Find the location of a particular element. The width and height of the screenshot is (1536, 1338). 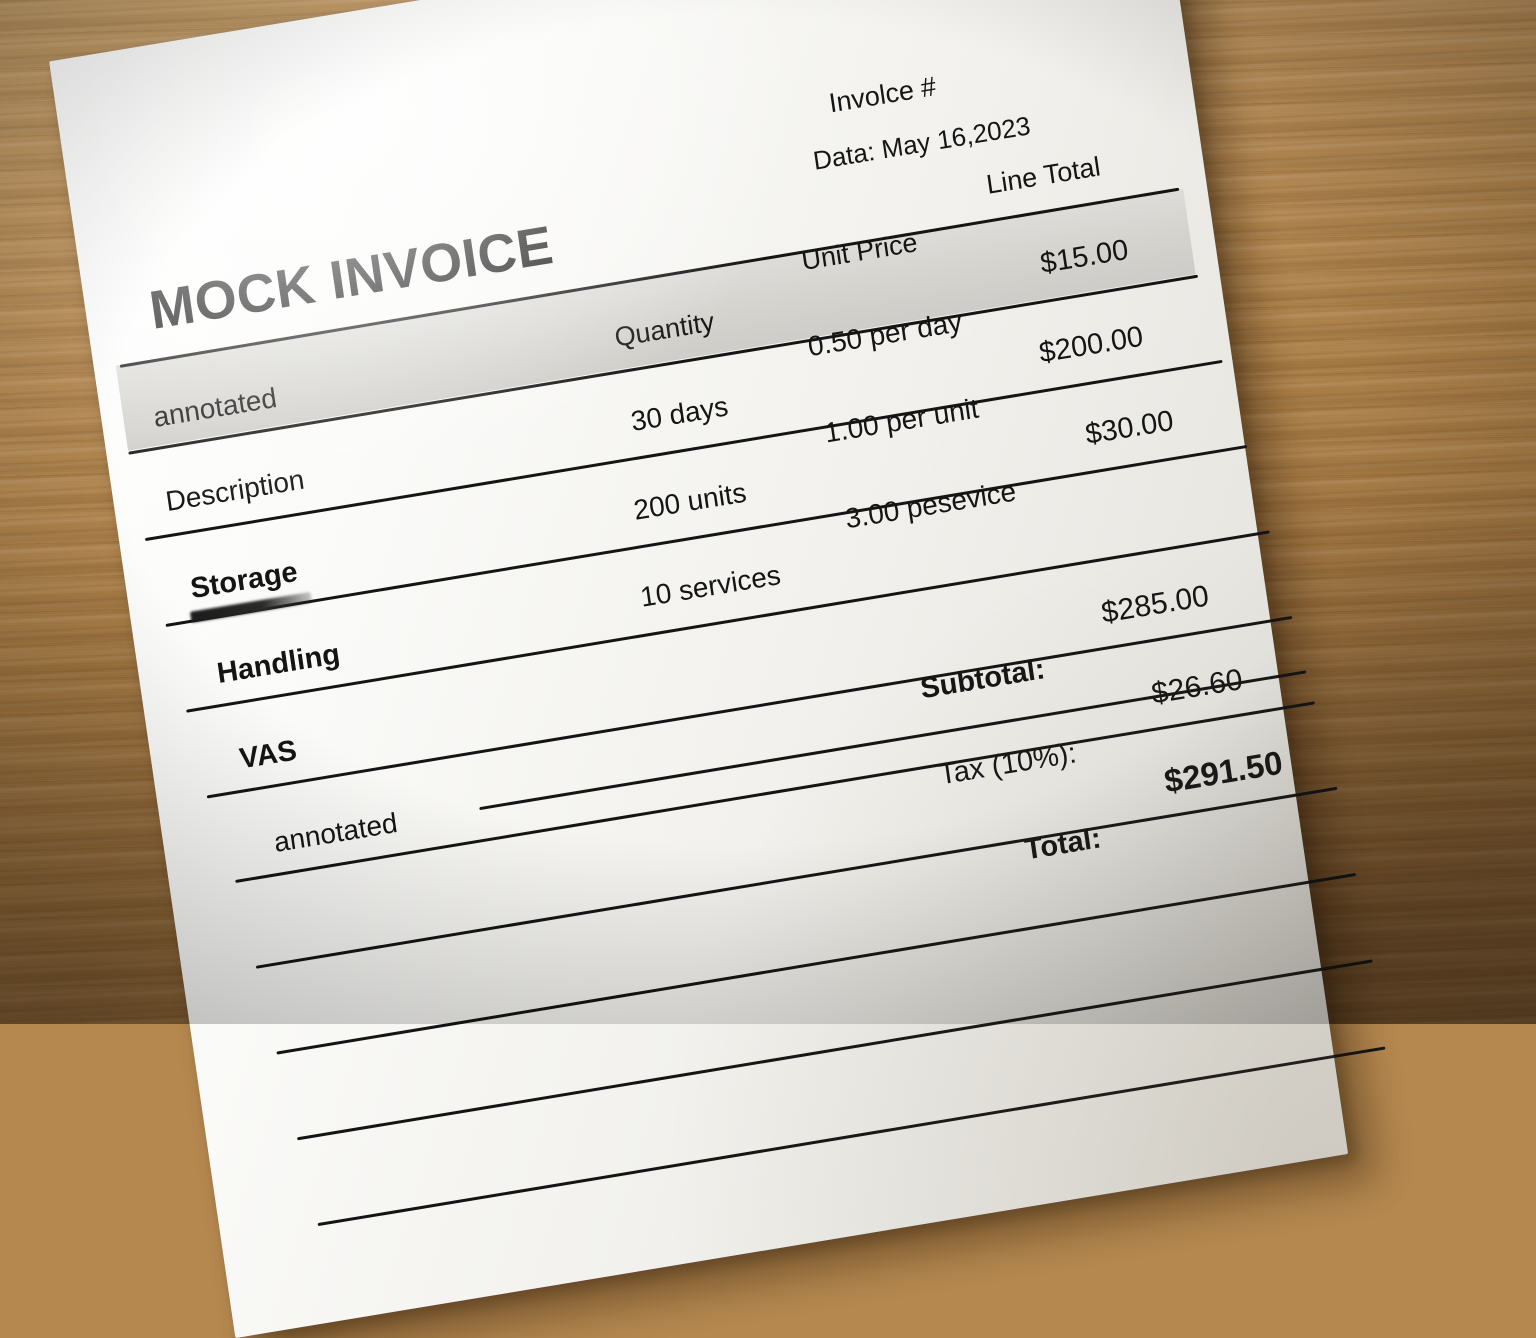

tax-value: $26.60 is located at coordinates (1197, 687).